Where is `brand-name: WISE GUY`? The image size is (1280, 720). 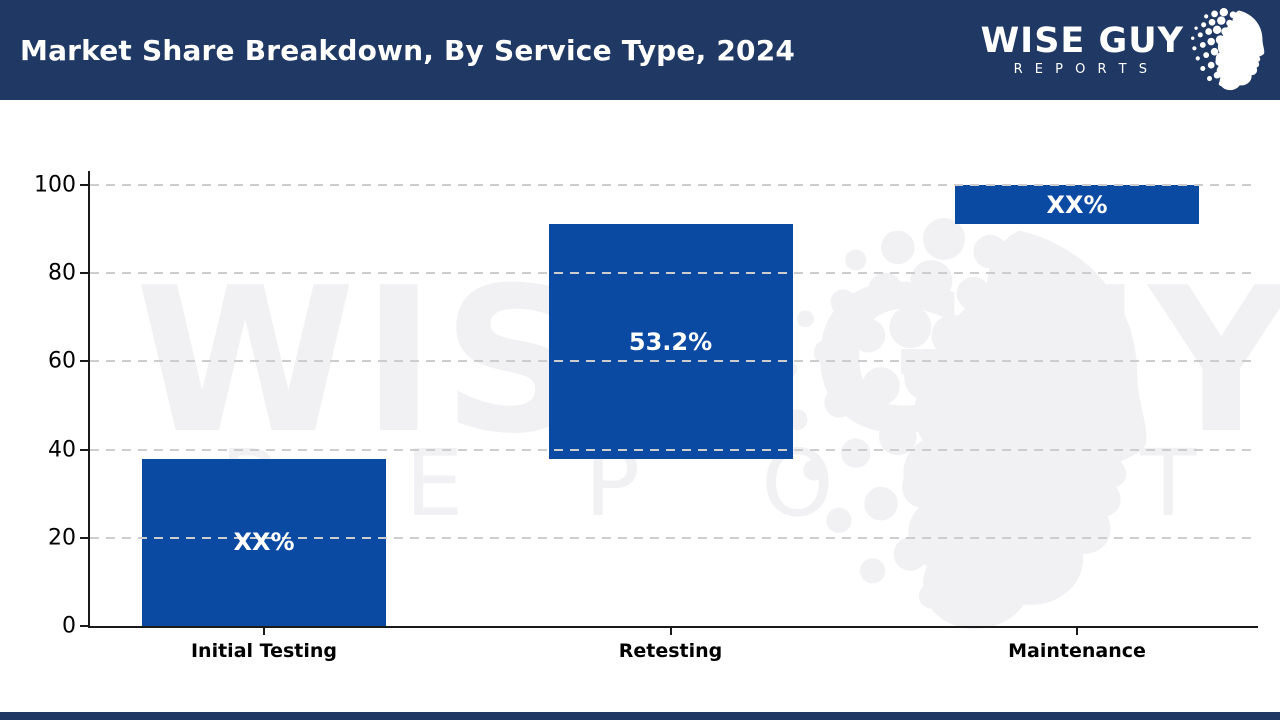
brand-name: WISE GUY is located at coordinates (1082, 41).